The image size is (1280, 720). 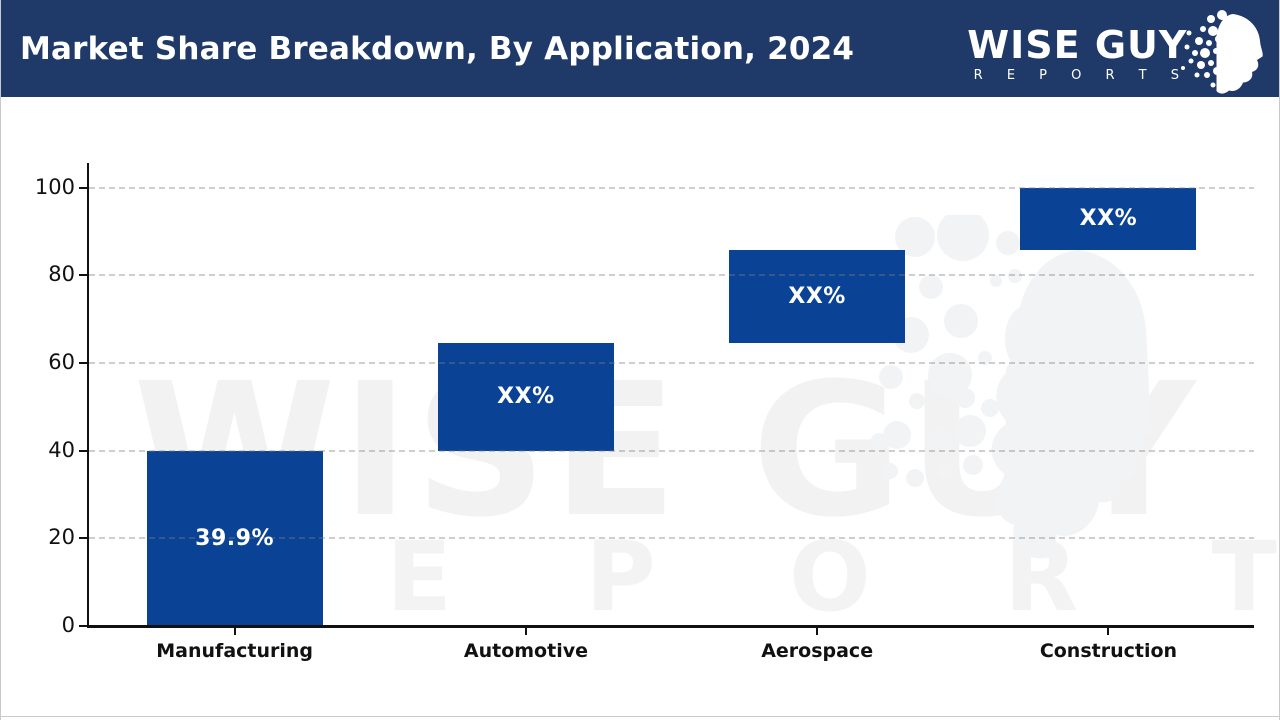 What do you see at coordinates (54, 186) in the screenshot?
I see `y-tick-label-100: 100` at bounding box center [54, 186].